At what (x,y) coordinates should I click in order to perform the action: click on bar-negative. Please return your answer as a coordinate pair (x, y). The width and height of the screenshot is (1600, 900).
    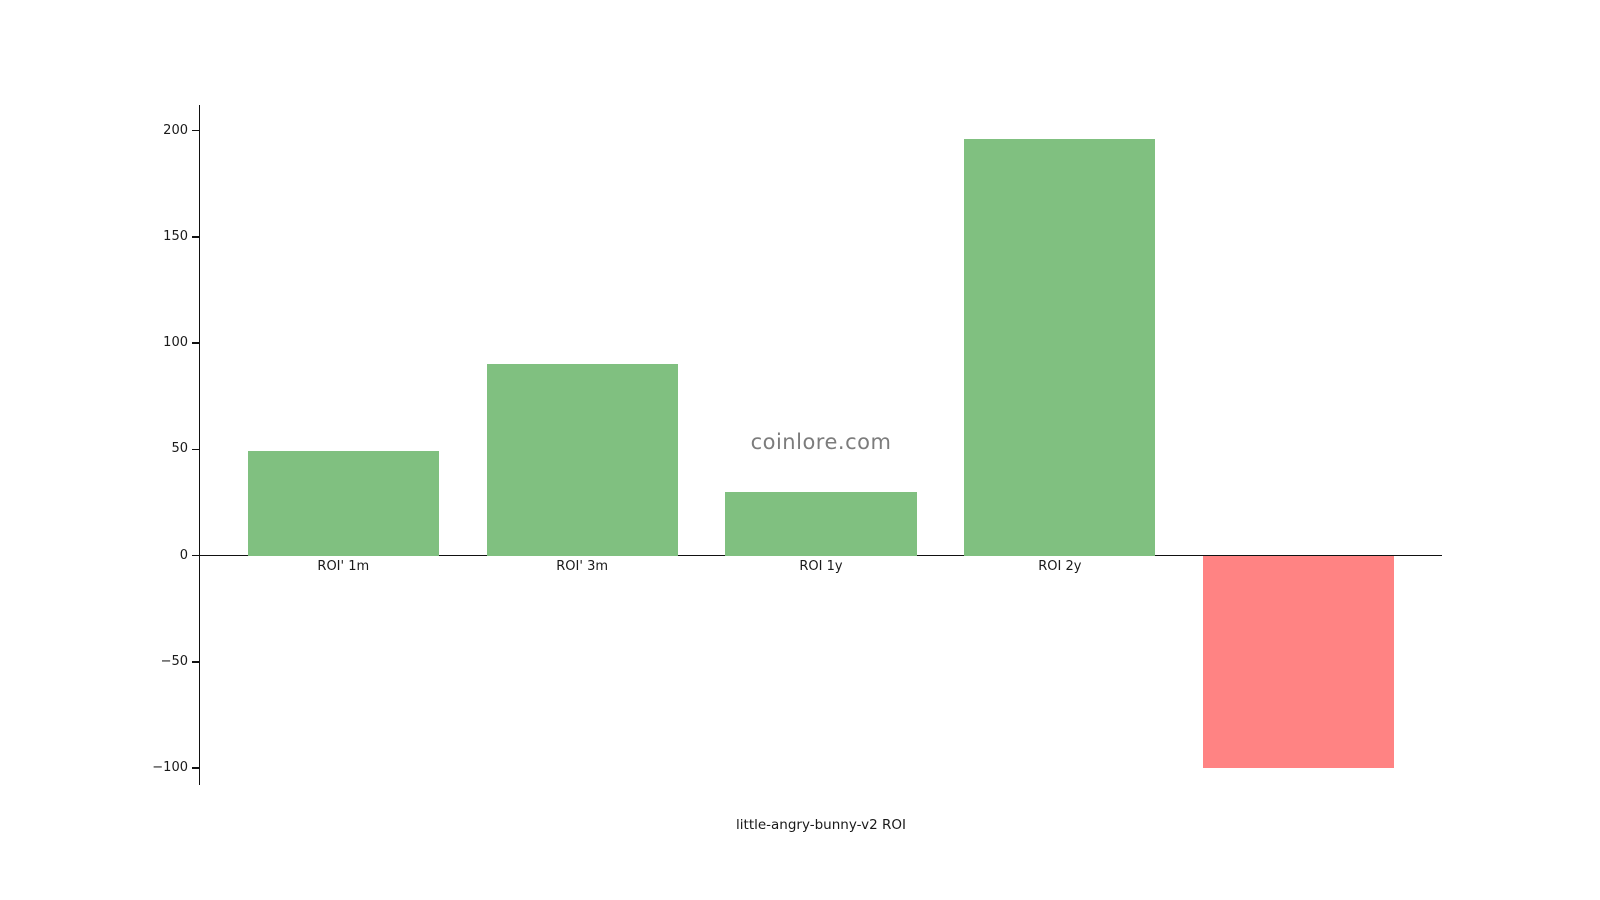
    Looking at the image, I should click on (1299, 661).